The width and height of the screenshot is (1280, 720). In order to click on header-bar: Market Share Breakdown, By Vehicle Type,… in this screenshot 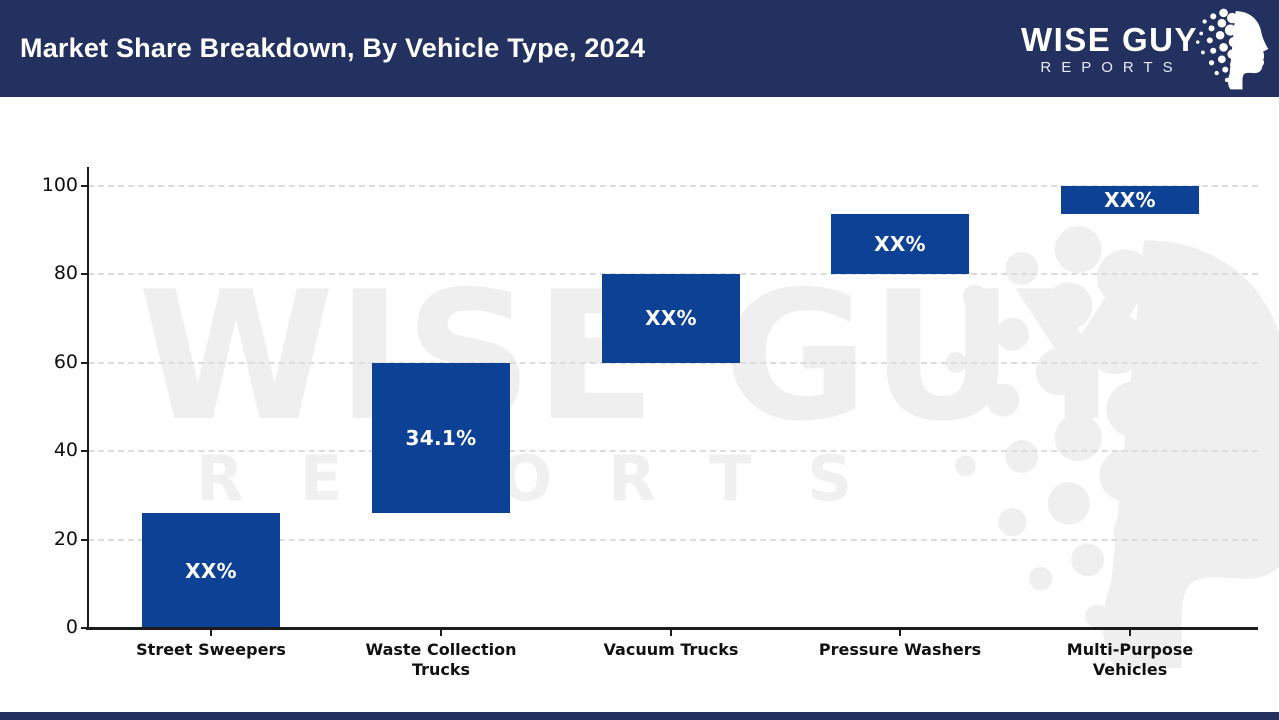, I will do `click(639, 48)`.